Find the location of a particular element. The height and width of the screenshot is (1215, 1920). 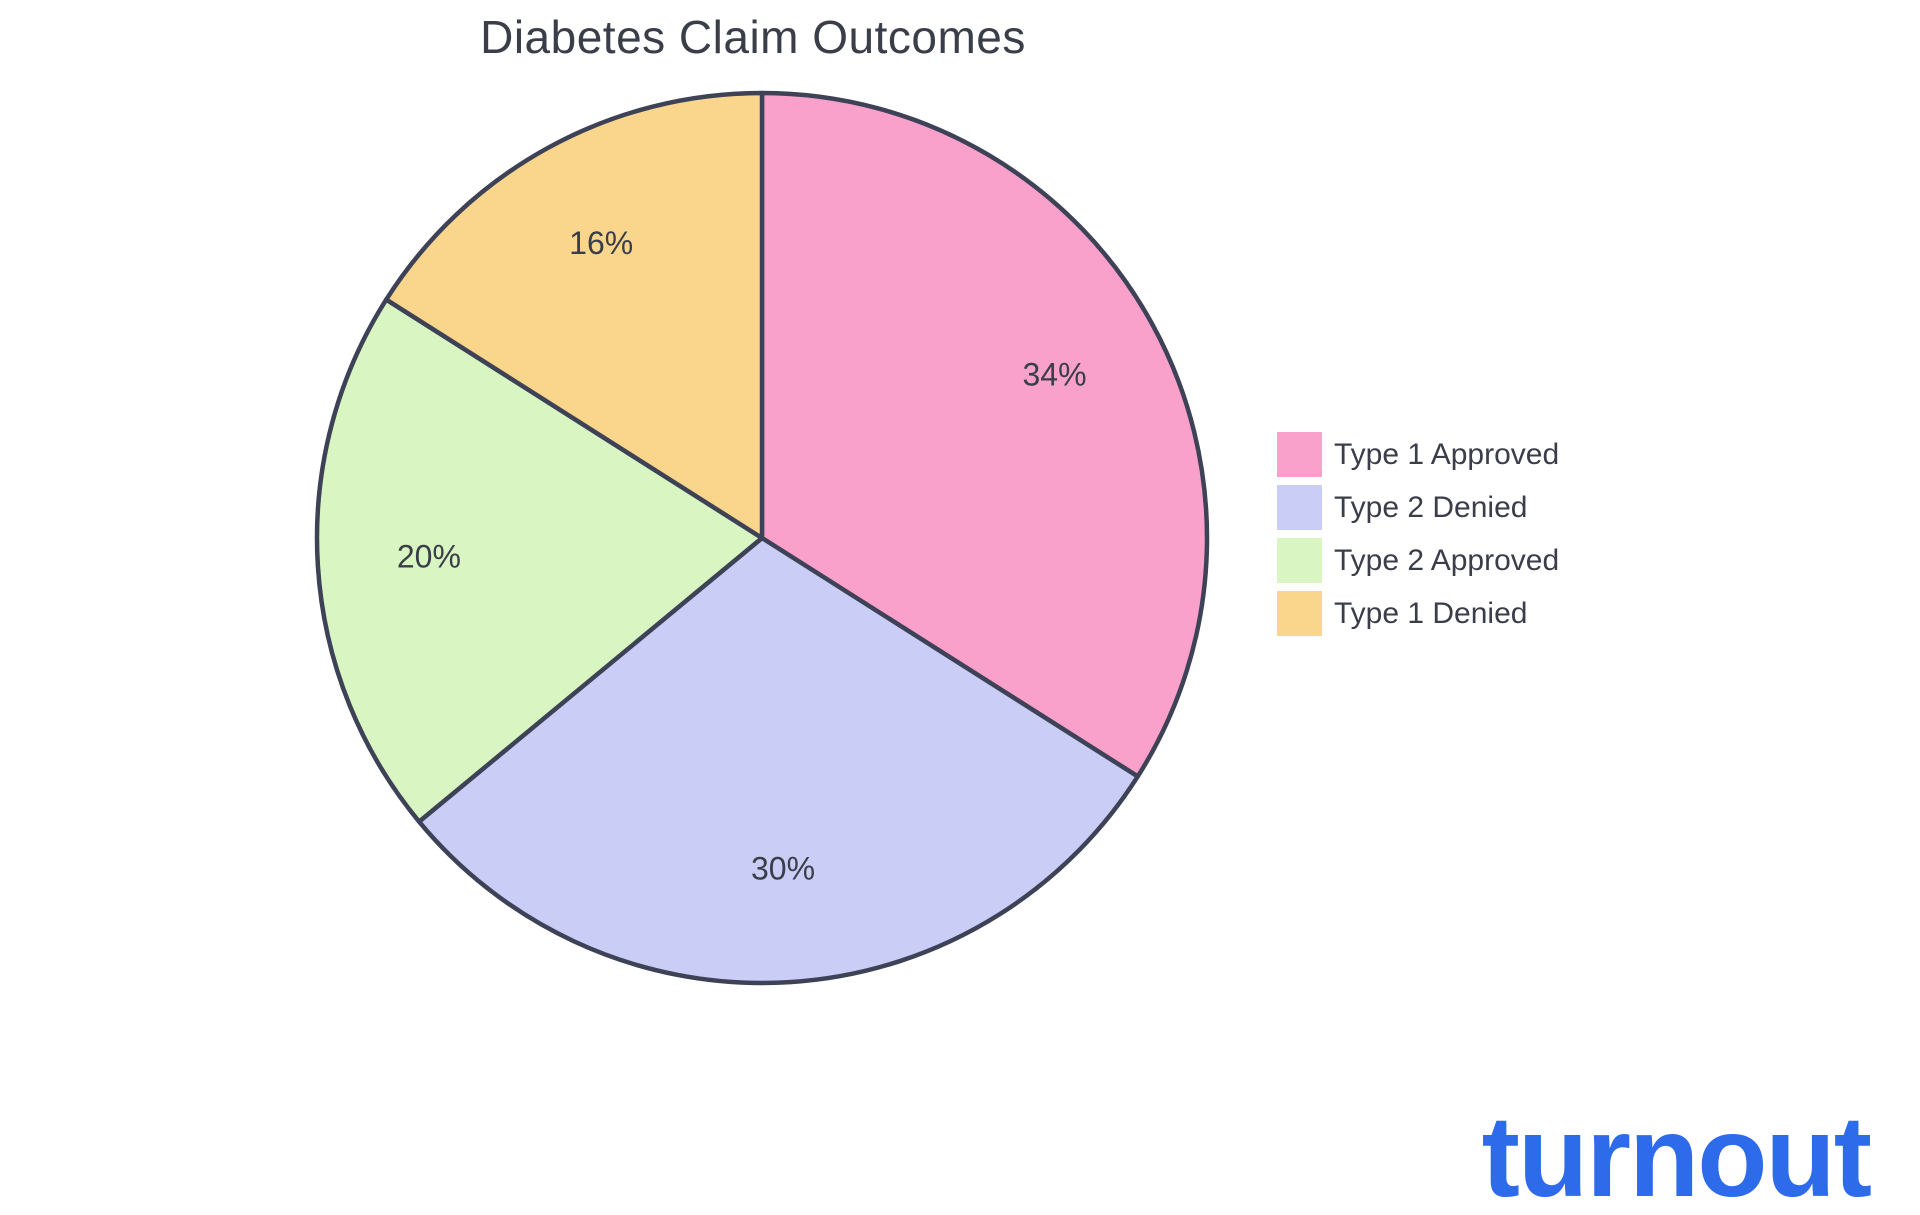

legend-item-type-1-denied: Type 1 Denied is located at coordinates (1418, 613).